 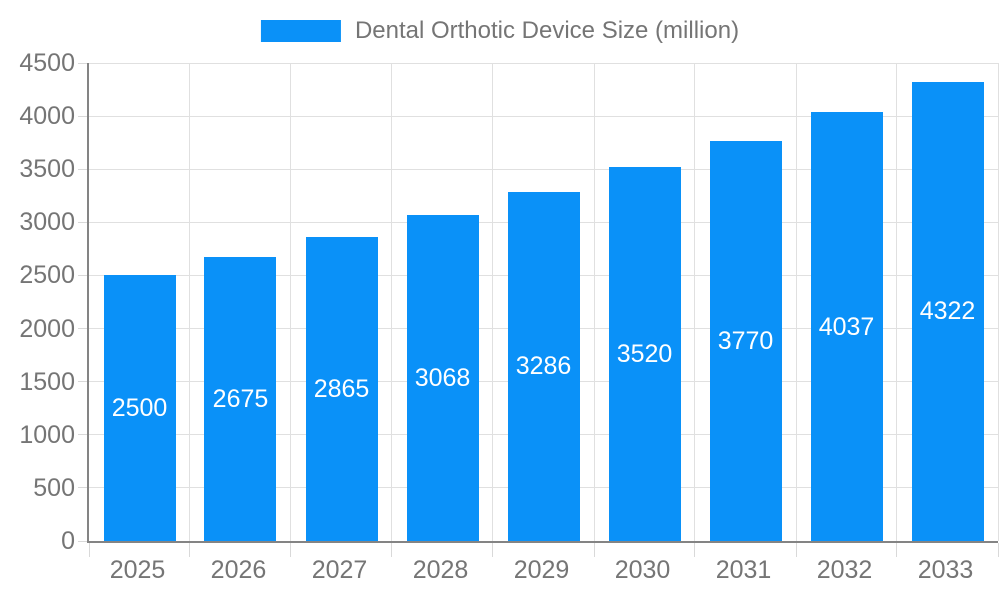 I want to click on y-axis: 0 500 1000 1500 2000 2500 3000 3500 4000 4500, so click(x=37, y=302).